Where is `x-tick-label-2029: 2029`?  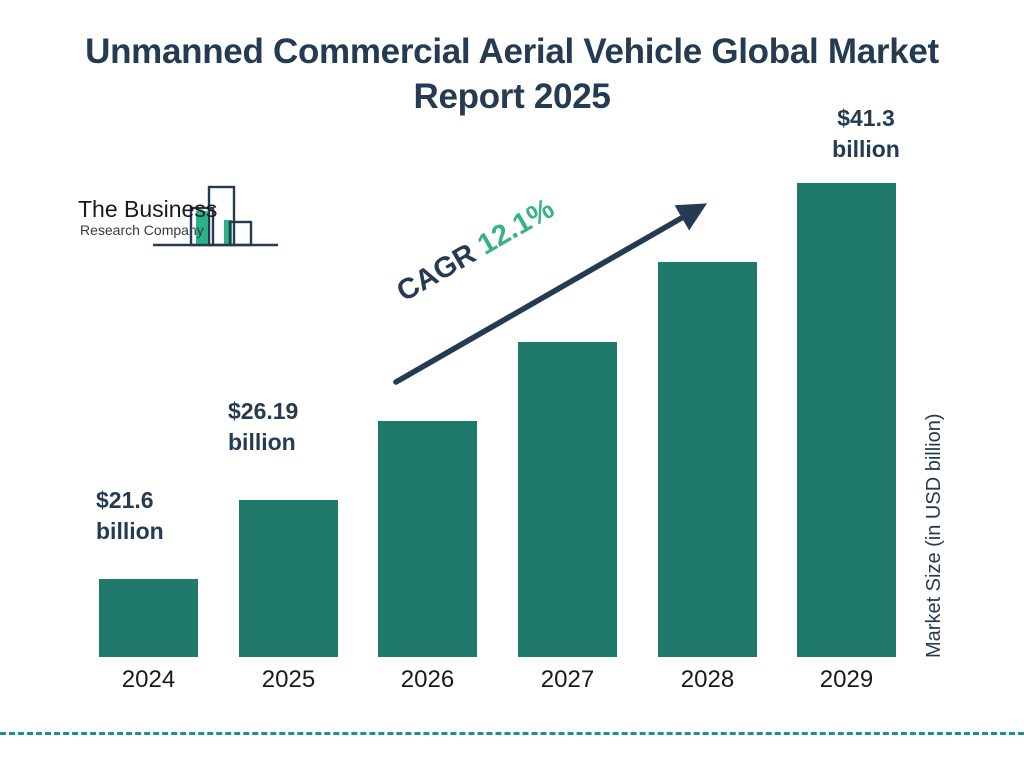 x-tick-label-2029: 2029 is located at coordinates (846, 679).